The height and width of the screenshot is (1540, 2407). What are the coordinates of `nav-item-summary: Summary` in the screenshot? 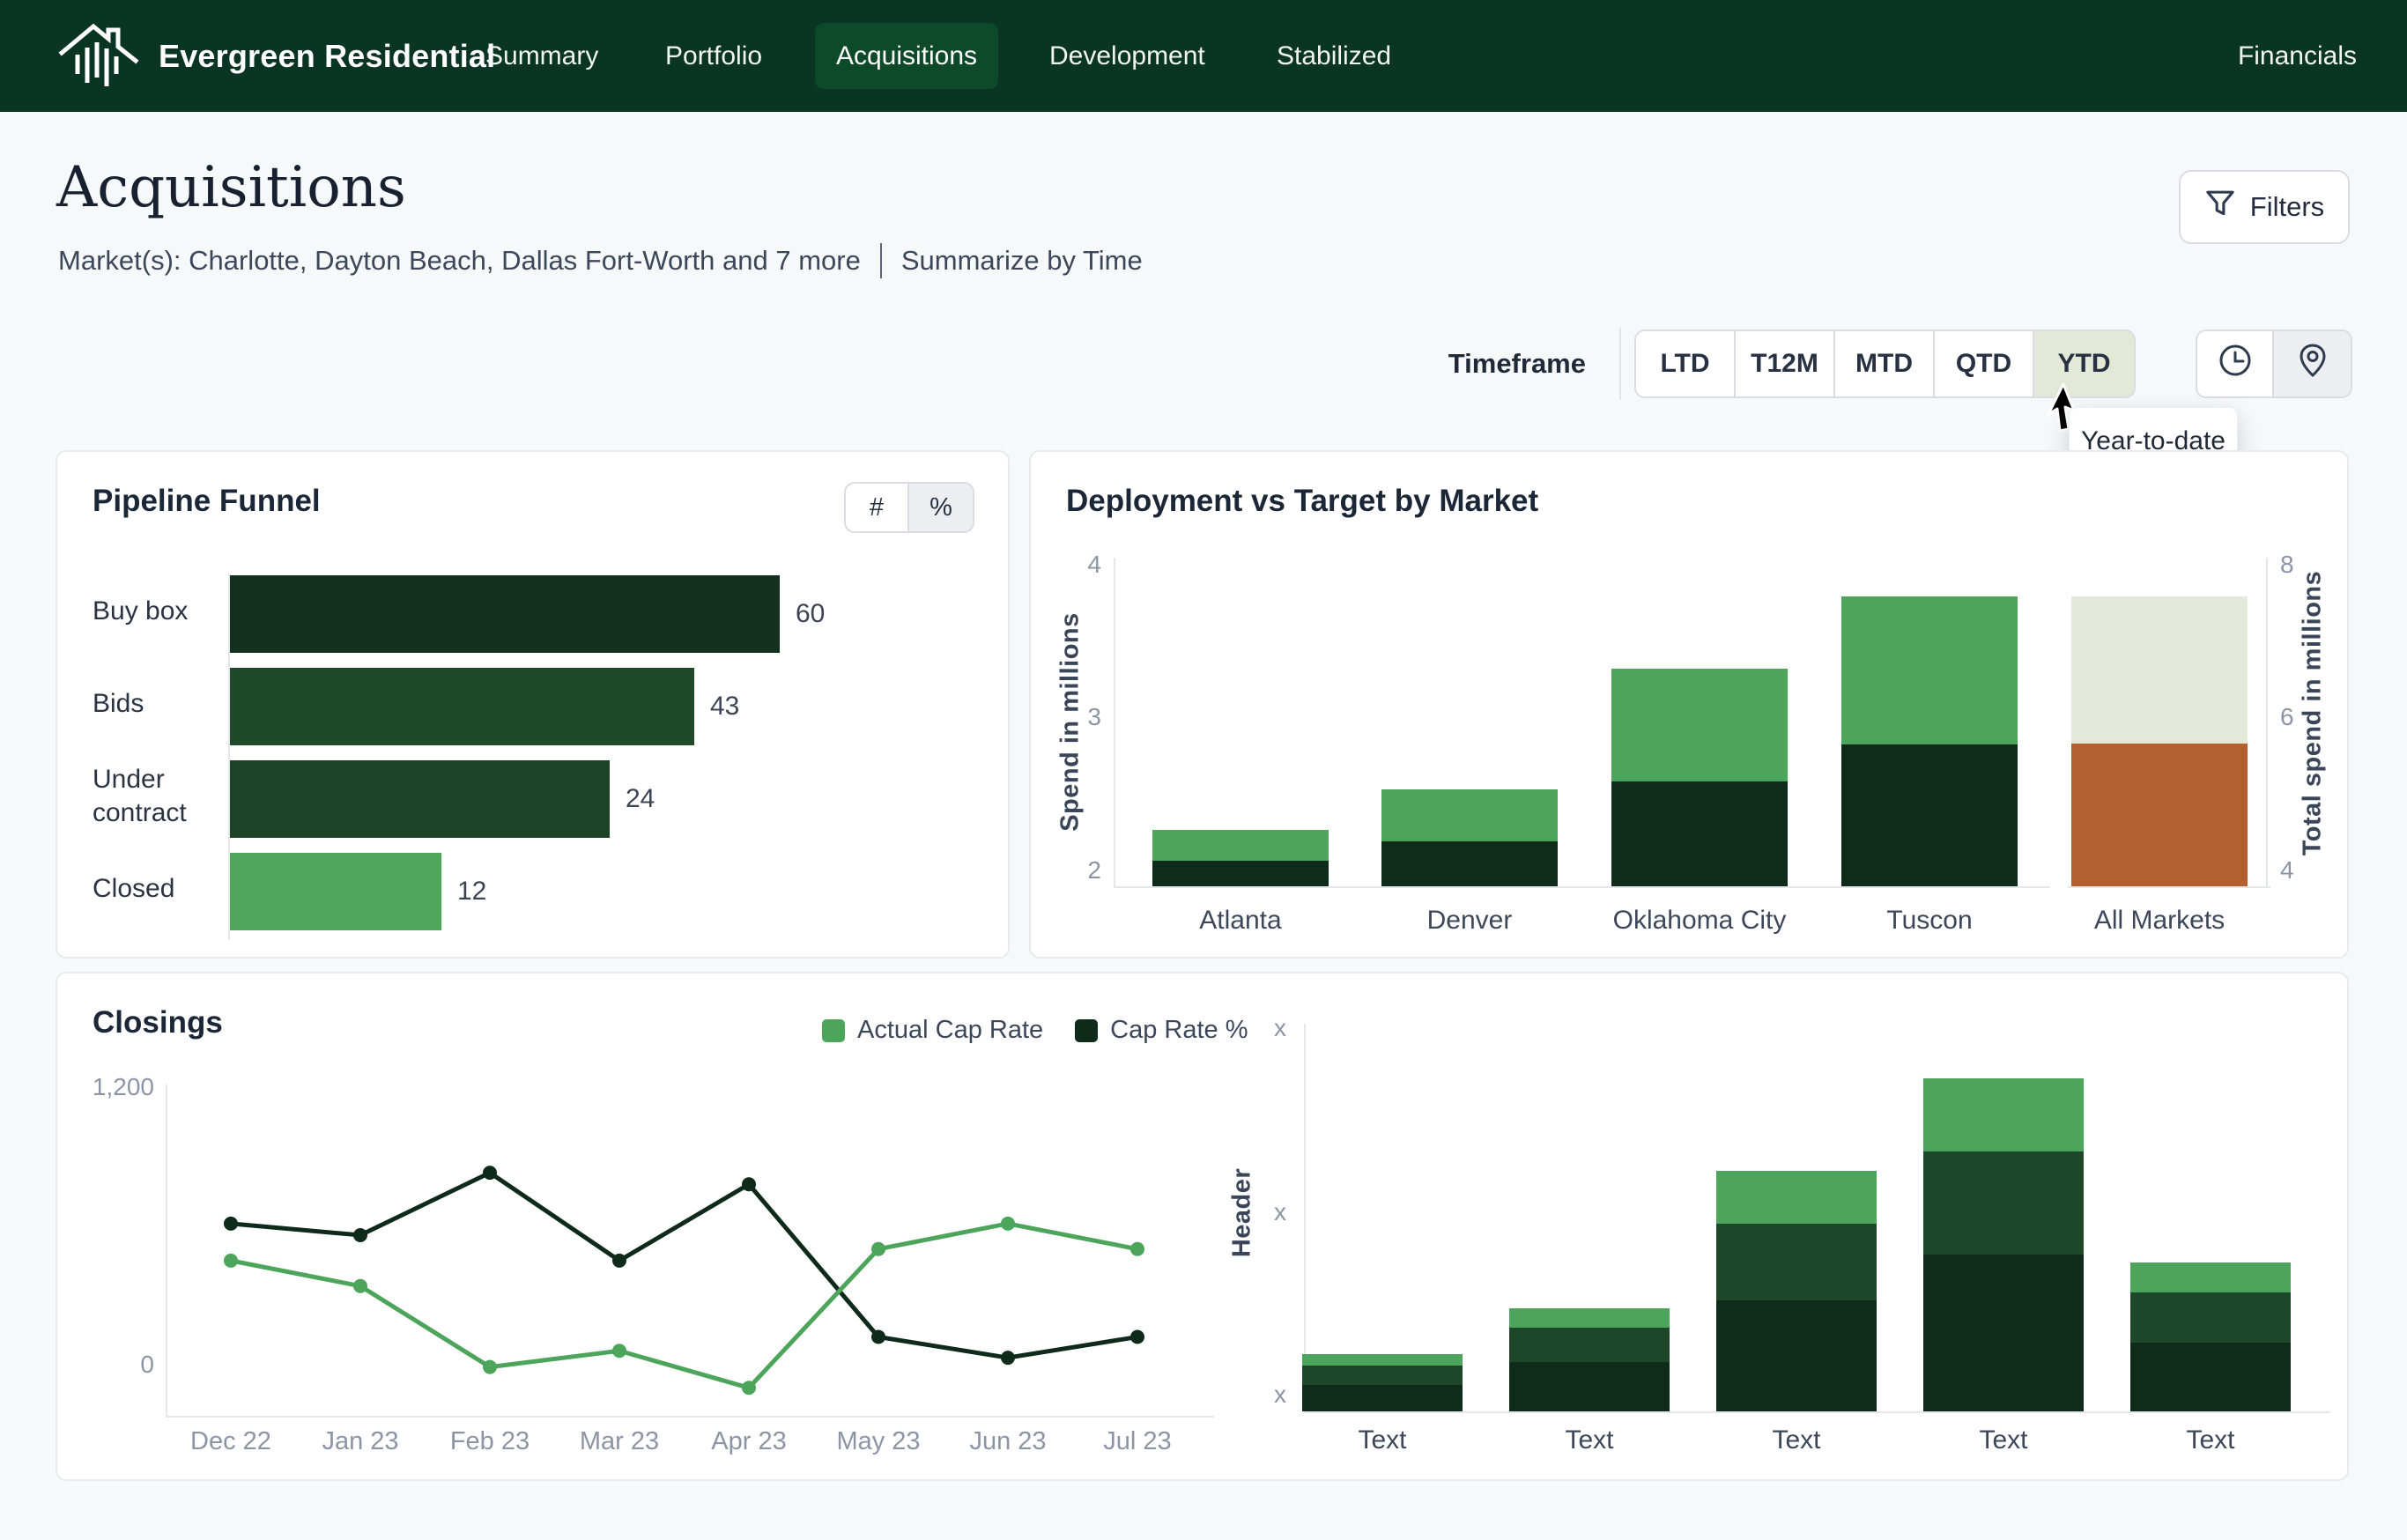 It's located at (542, 56).